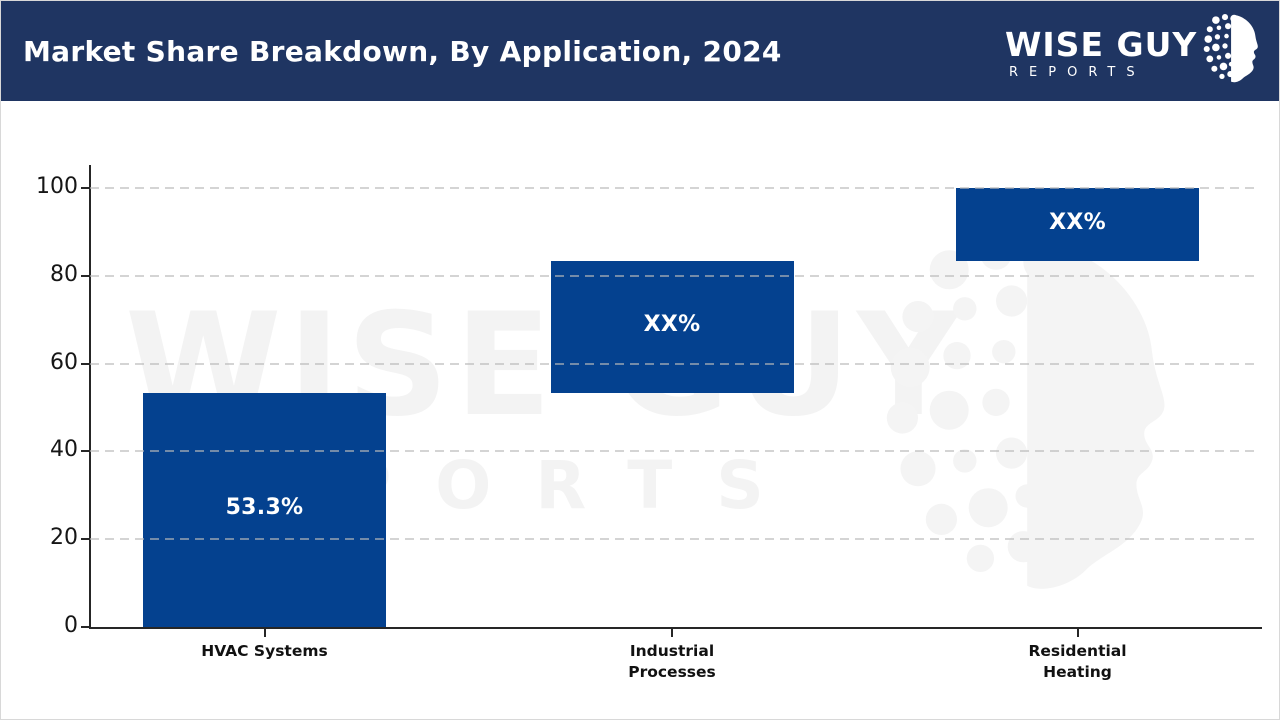  What do you see at coordinates (672, 672) in the screenshot?
I see `x-tick-label-line: Processes` at bounding box center [672, 672].